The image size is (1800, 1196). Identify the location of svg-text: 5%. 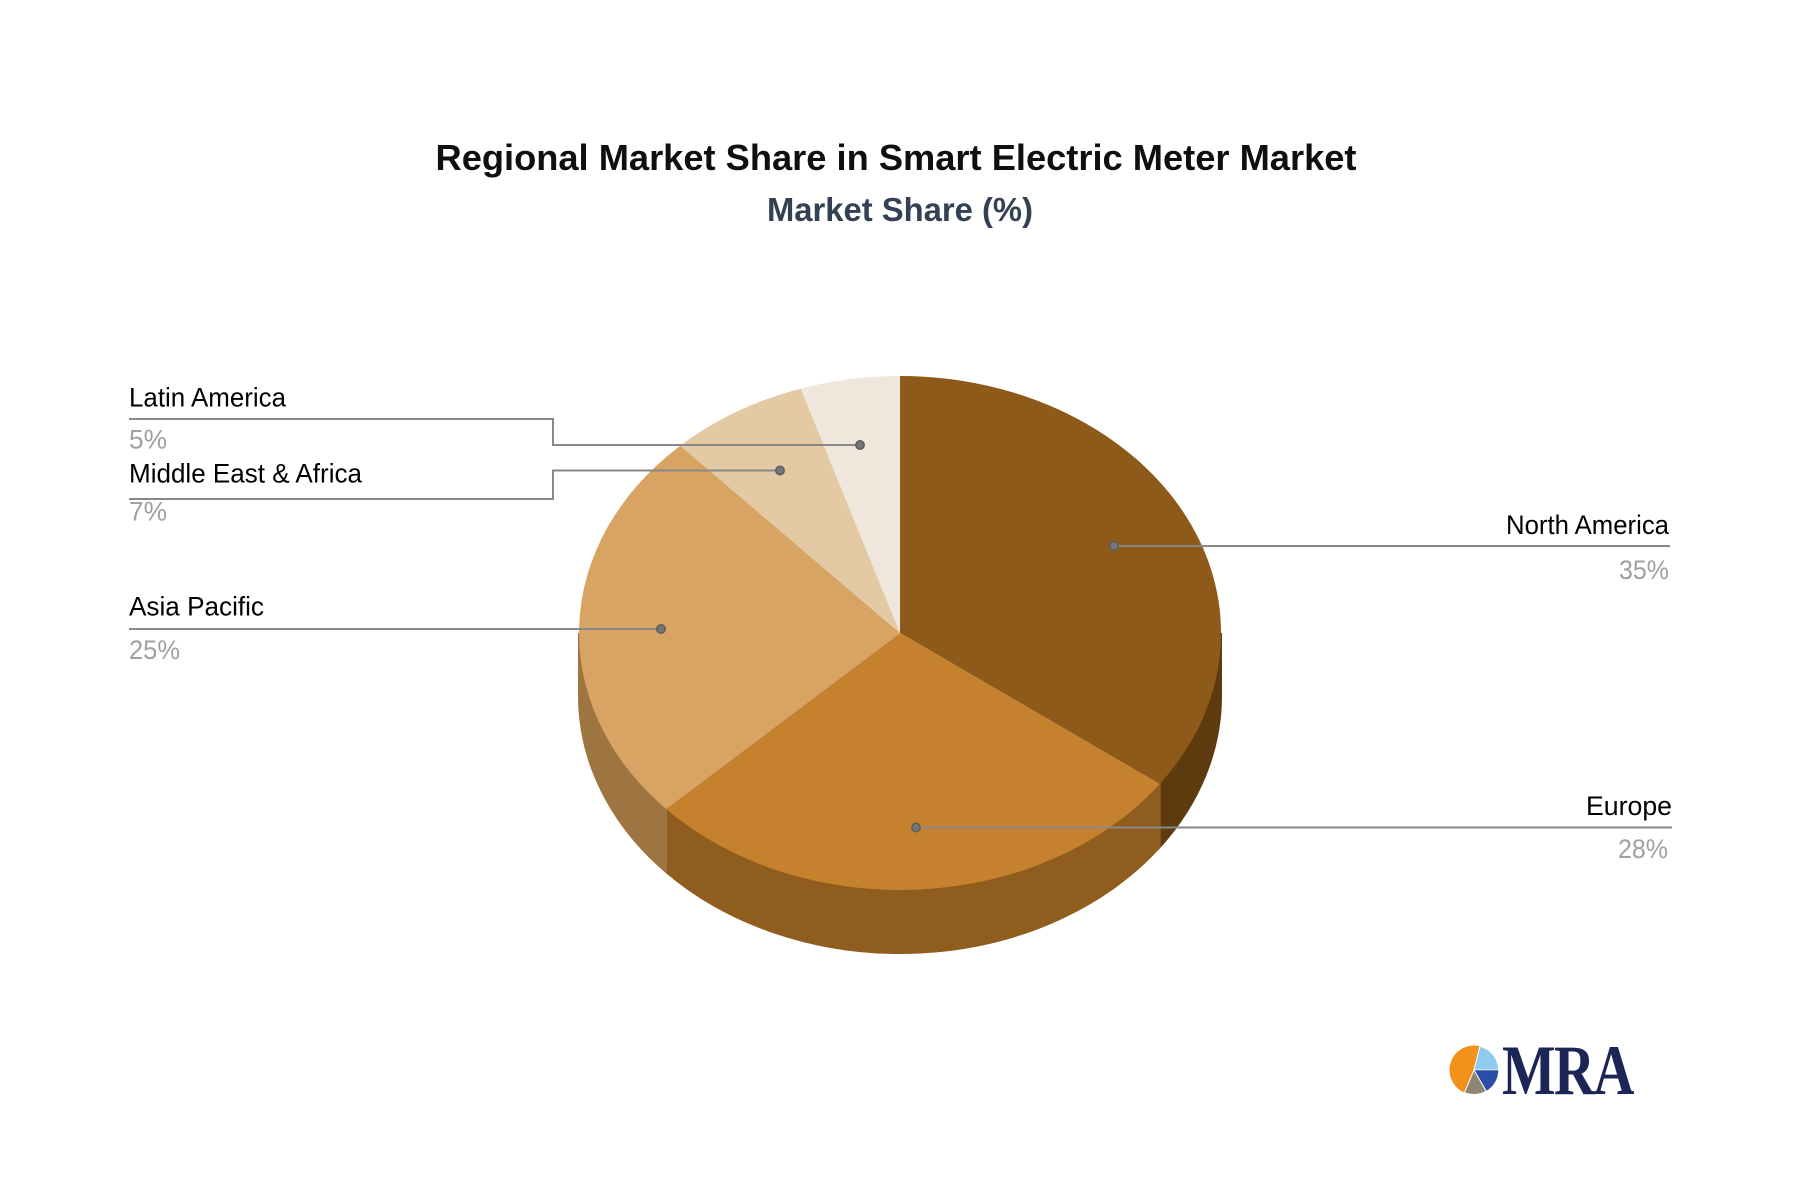
(148, 440).